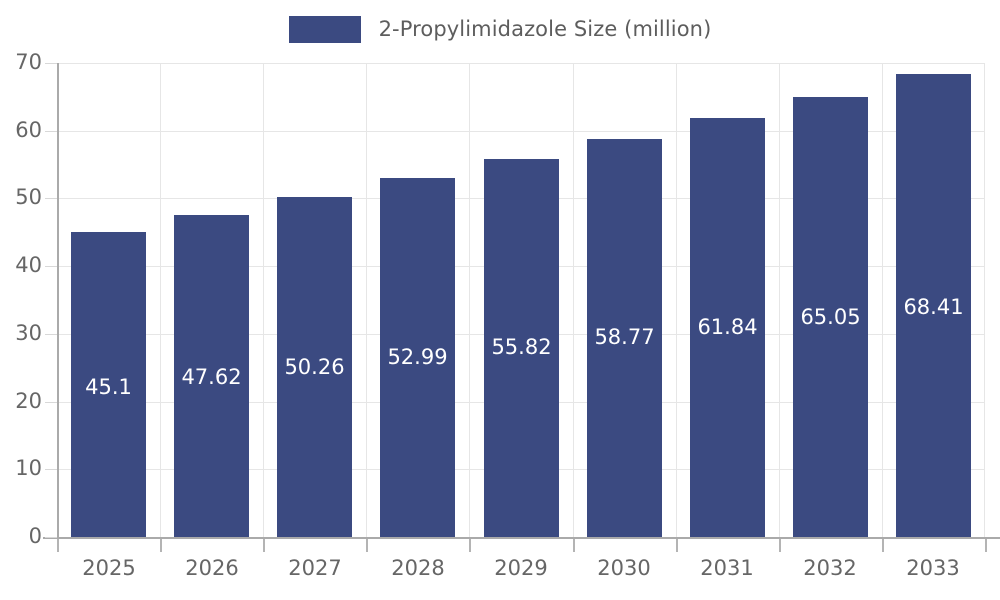  I want to click on legend-color-swatch-icon, so click(324, 29).